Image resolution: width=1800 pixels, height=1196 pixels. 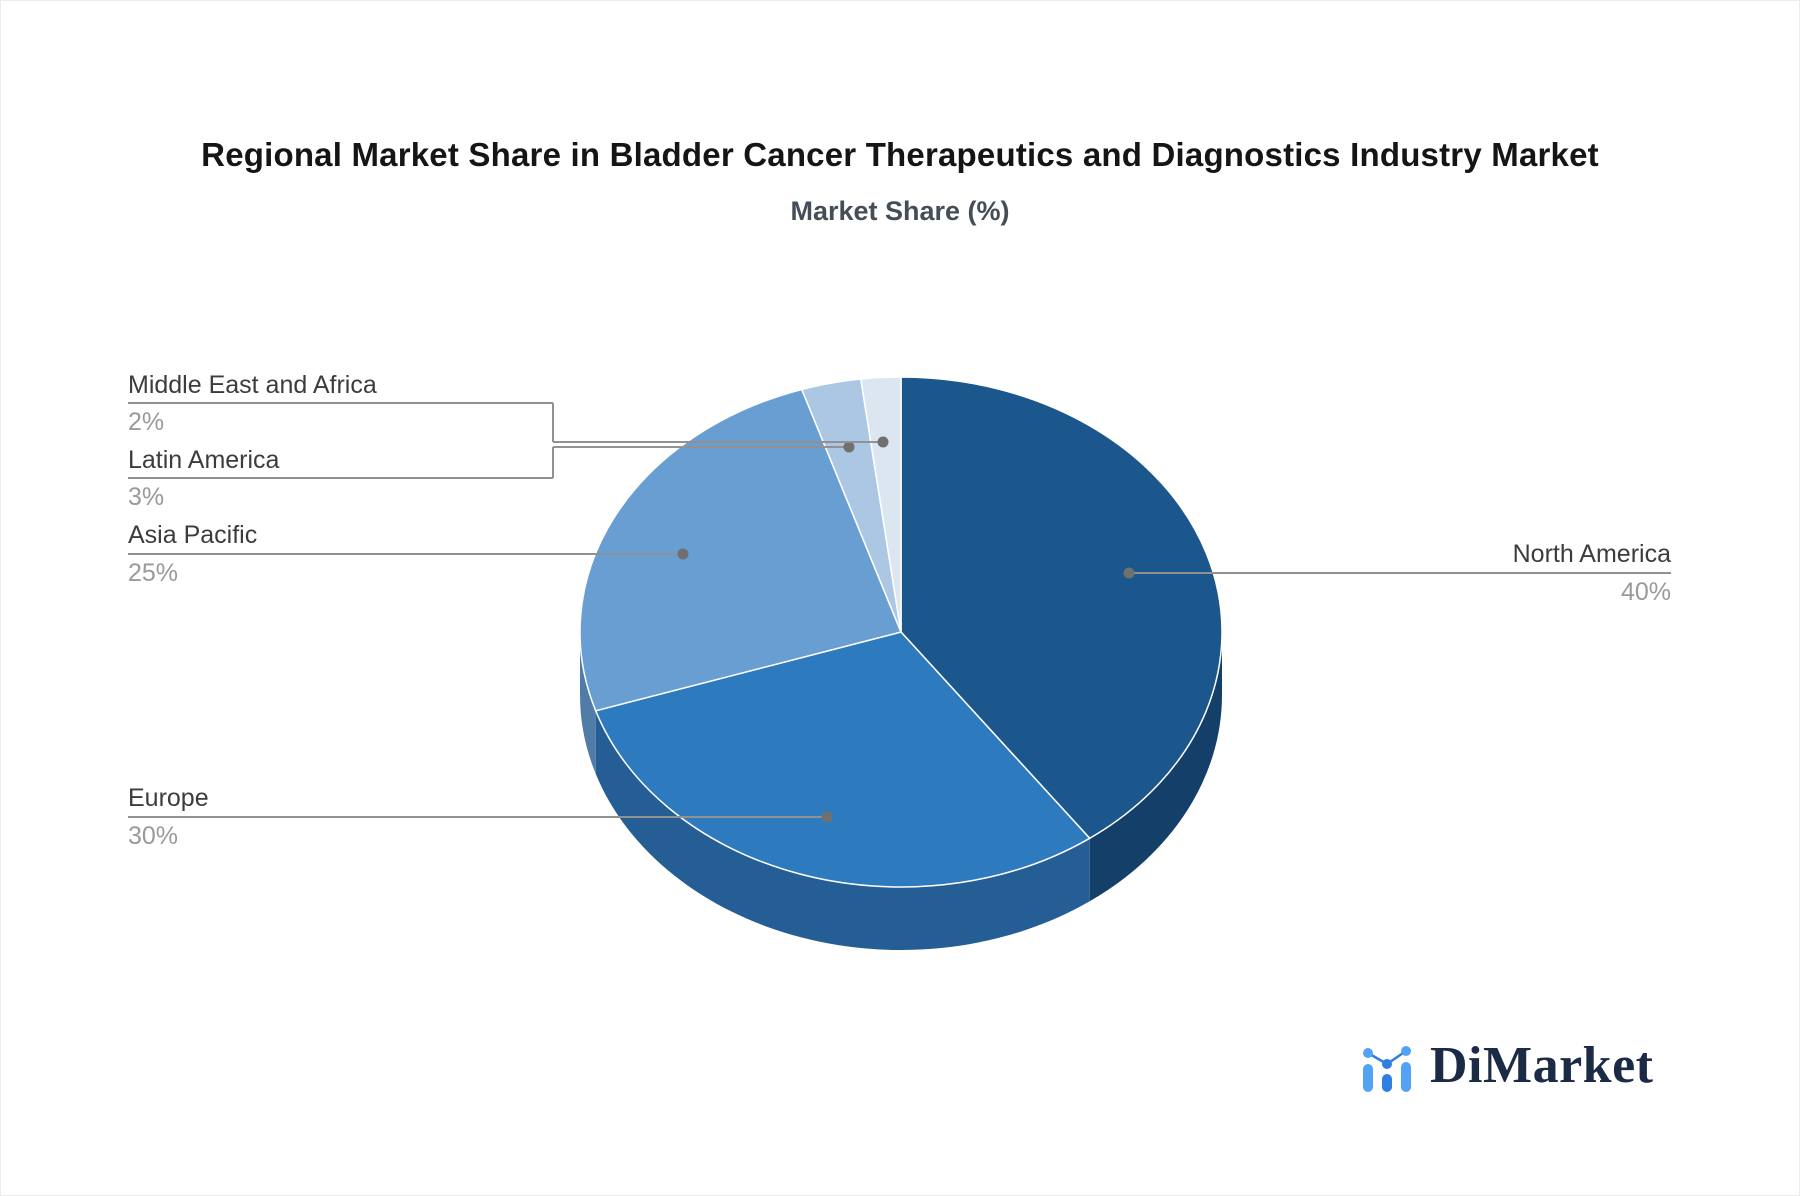 I want to click on slice-label-middle-east-and-africa: Middle East and Africa, so click(x=252, y=385).